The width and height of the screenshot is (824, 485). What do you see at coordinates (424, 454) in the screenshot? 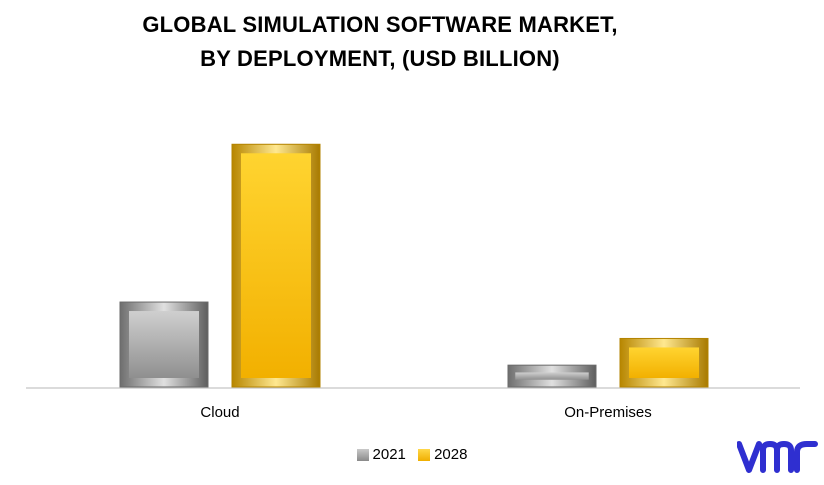
I see `legend-swatch-2028` at bounding box center [424, 454].